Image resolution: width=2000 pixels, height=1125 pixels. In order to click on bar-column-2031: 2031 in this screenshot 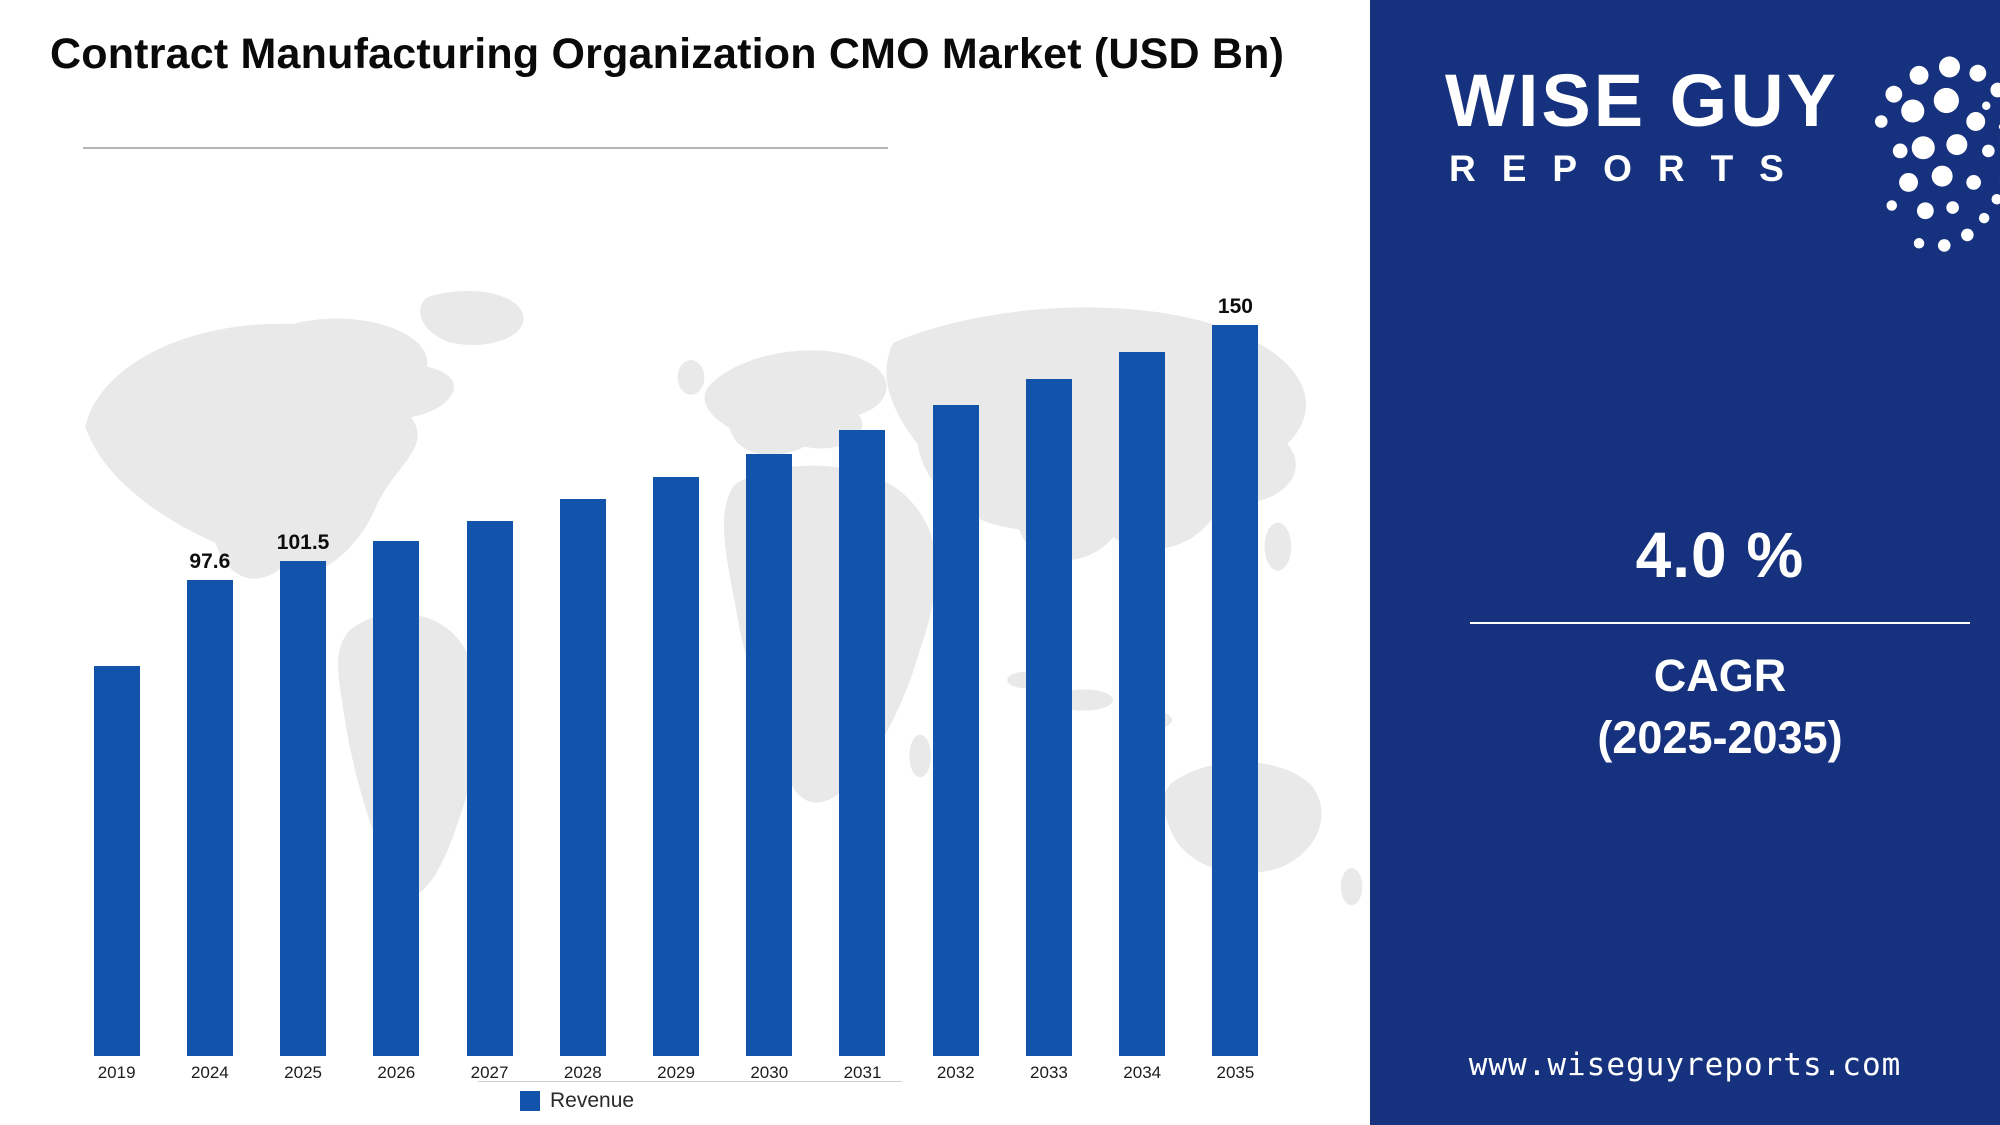, I will do `click(862, 683)`.